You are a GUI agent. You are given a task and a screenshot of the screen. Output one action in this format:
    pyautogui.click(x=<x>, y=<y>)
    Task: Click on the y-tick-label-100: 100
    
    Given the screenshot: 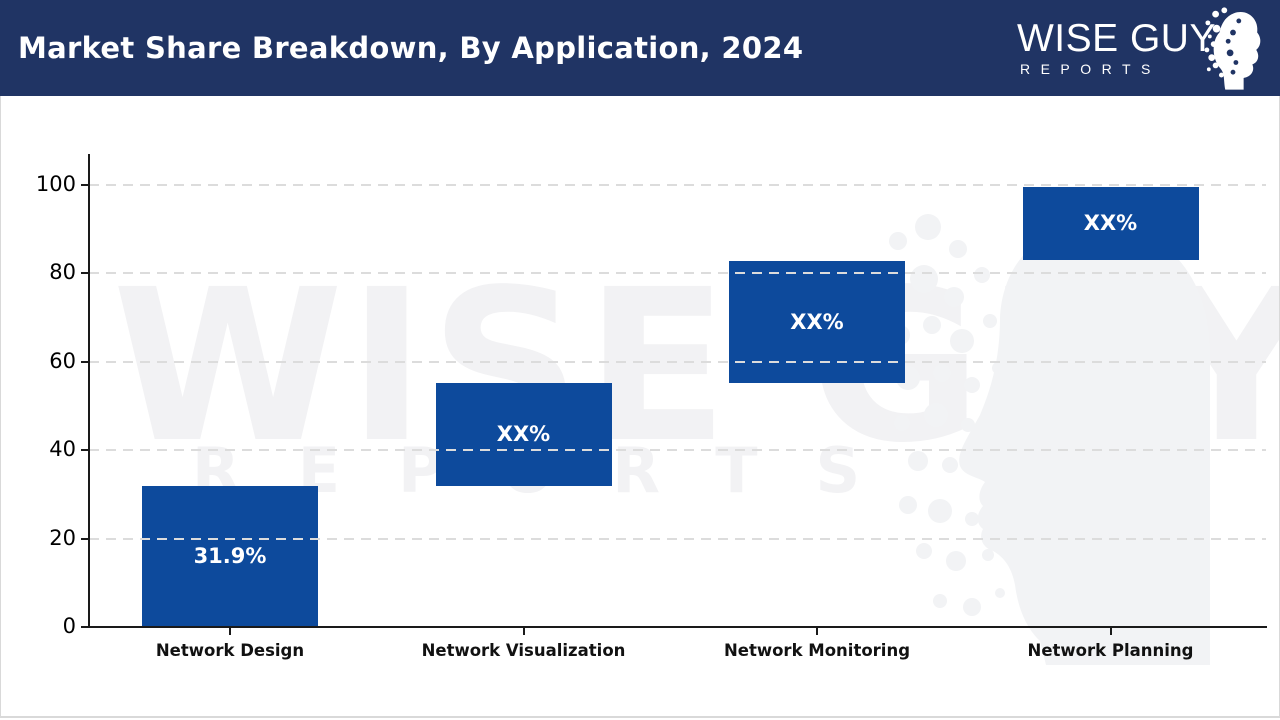 What is the action you would take?
    pyautogui.click(x=55, y=183)
    